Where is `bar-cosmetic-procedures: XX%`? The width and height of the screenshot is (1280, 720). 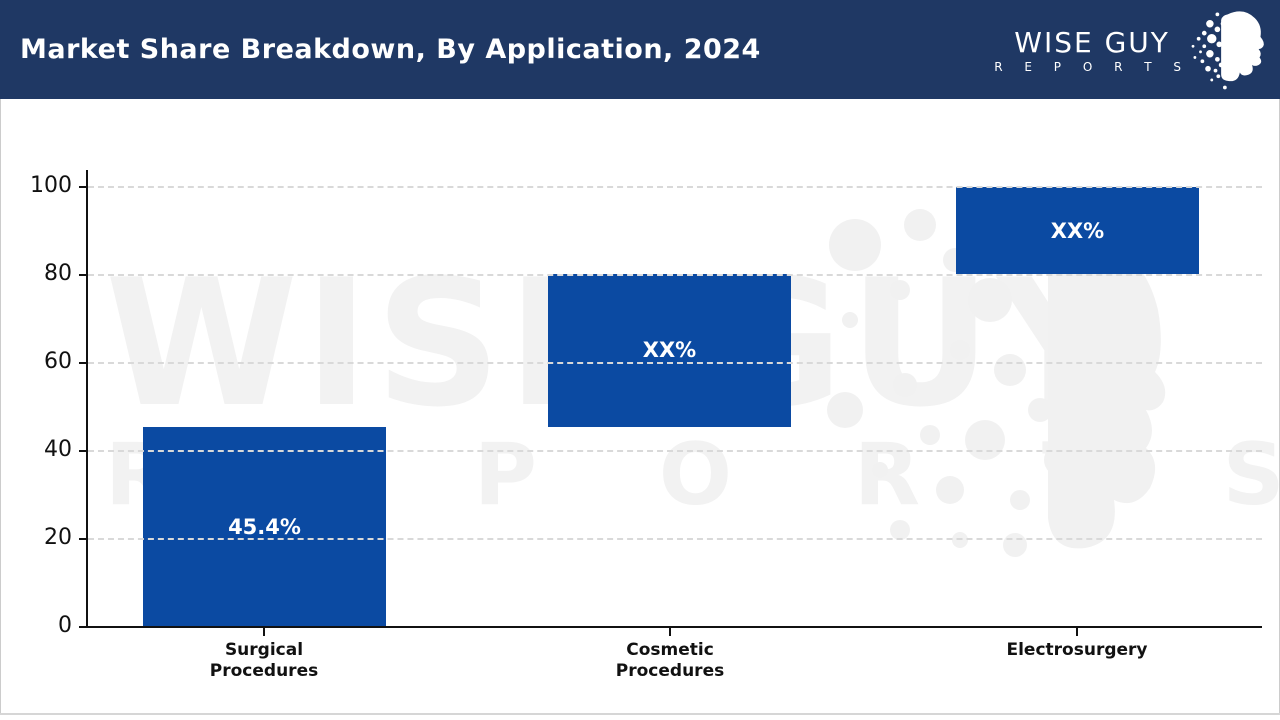
bar-cosmetic-procedures: XX% is located at coordinates (669, 350).